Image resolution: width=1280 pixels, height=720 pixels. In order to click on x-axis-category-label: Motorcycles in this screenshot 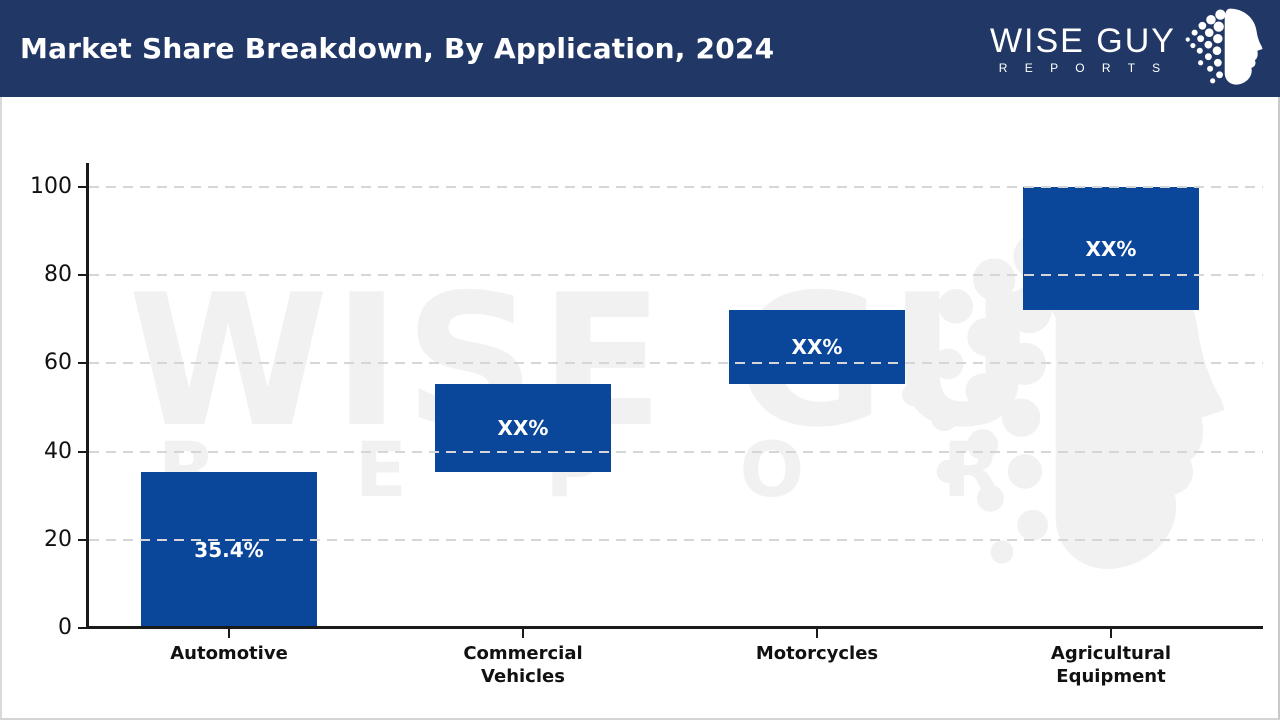, I will do `click(817, 653)`.